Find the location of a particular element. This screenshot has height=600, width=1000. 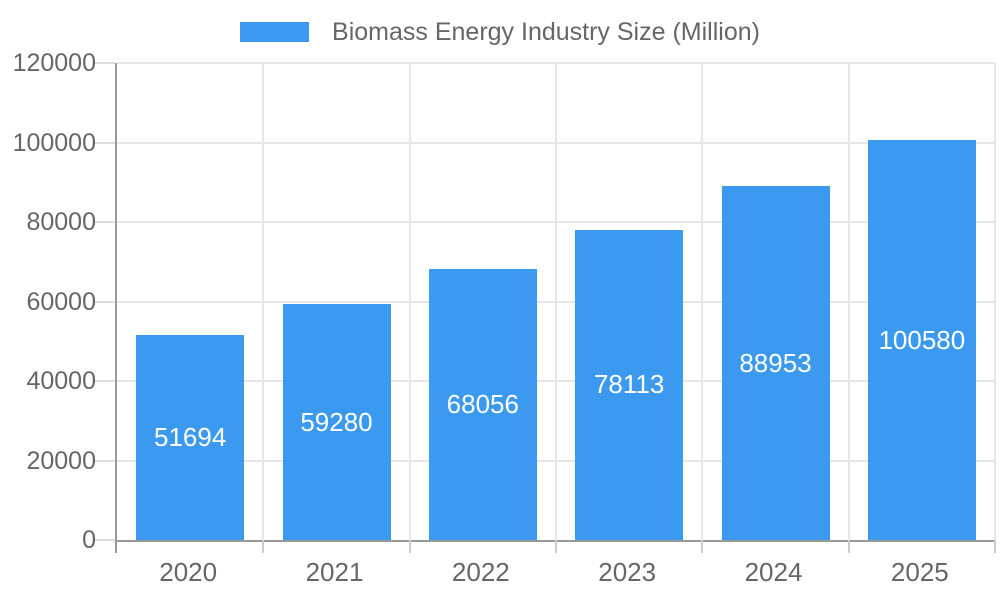

x-axis-tick-label: 2021 is located at coordinates (334, 572).